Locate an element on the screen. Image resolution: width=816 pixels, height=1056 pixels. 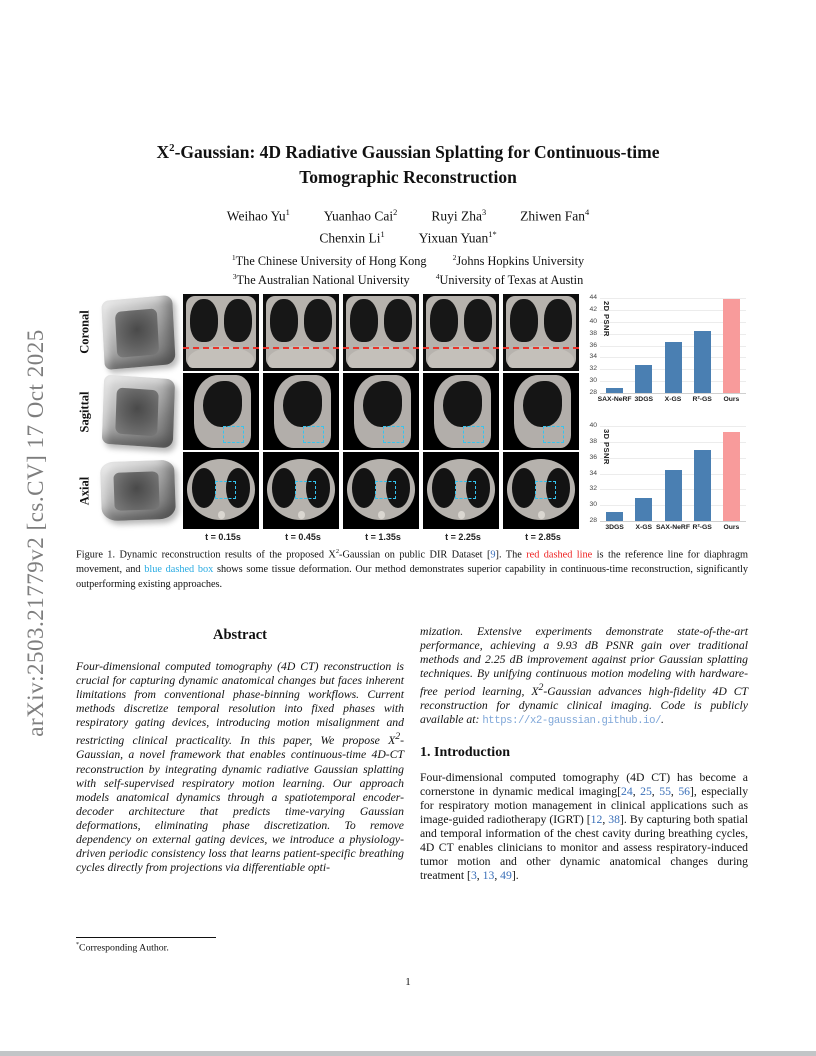
affiliation-4: 4University of Texas at Austin is located at coordinates (509, 280).